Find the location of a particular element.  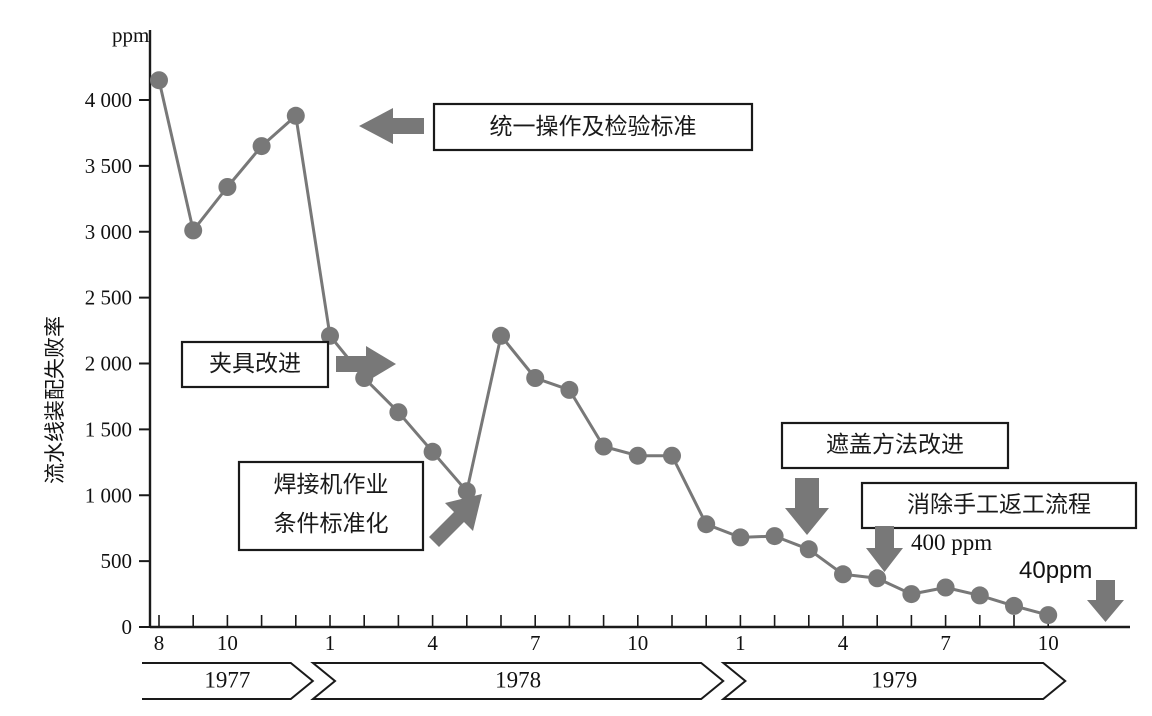

y-axis-title: 流水线装配失败率 is located at coordinates (55, 400).